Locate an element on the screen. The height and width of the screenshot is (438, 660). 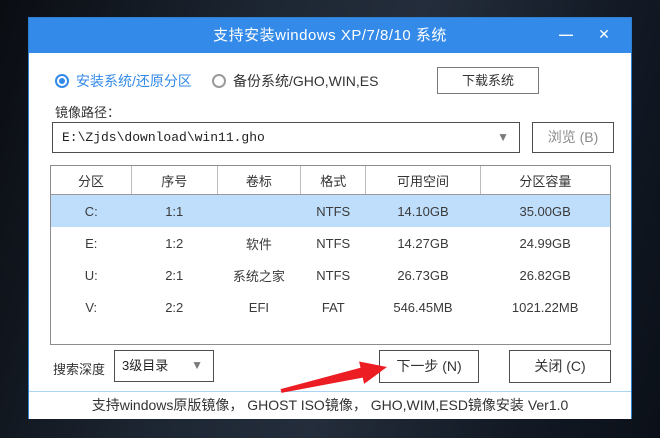
browse-button: 浏览 (B) is located at coordinates (573, 137).